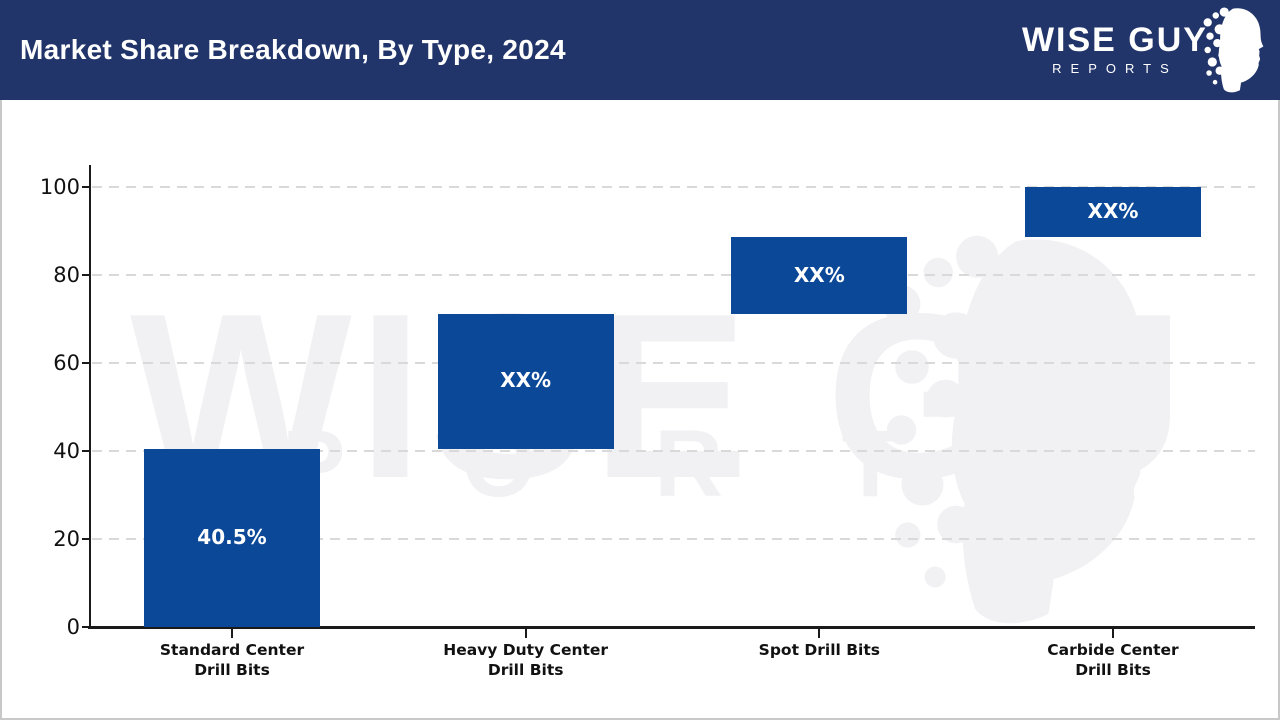  I want to click on bar-carbide-center-drill-bits, so click(1113, 212).